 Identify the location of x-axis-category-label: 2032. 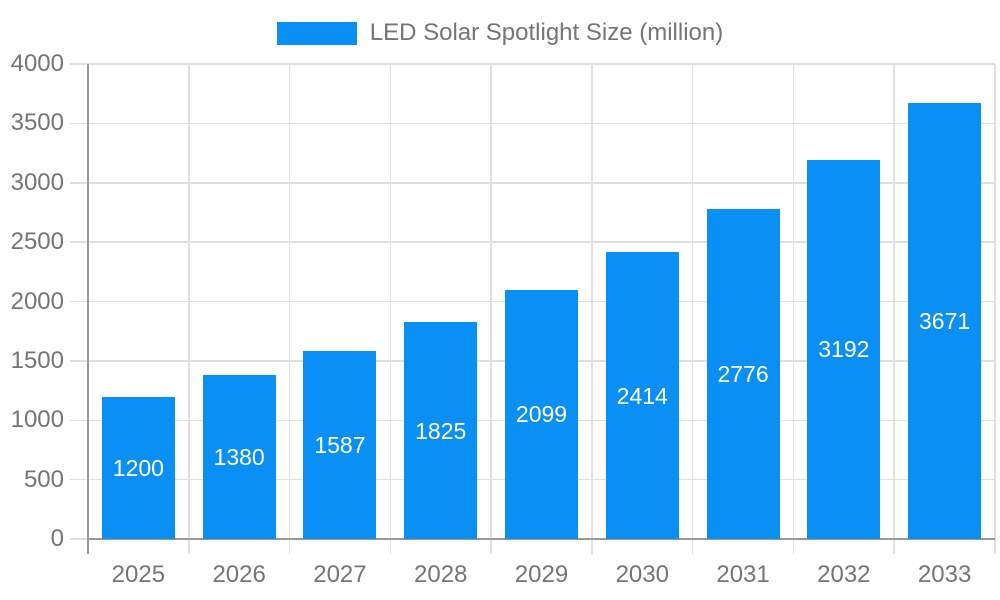
(844, 574).